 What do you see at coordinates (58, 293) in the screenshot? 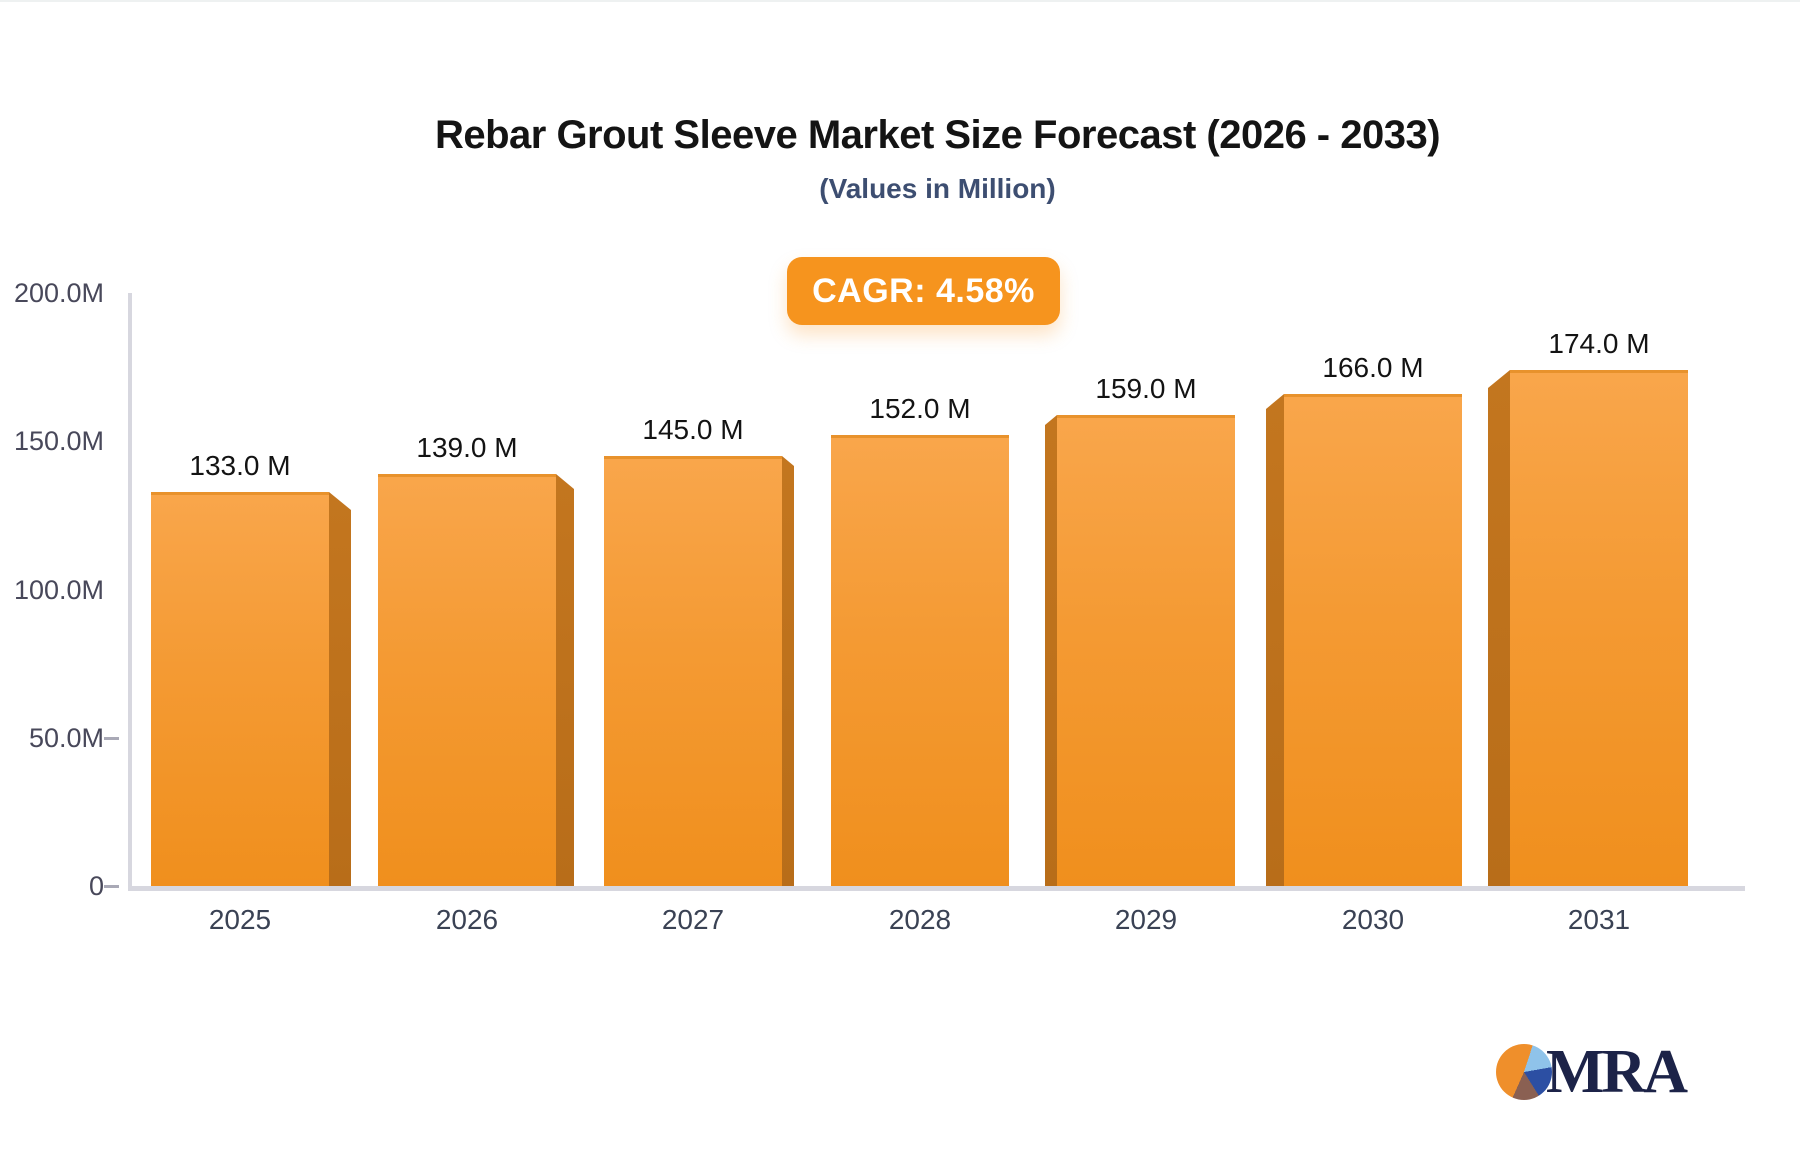
I see `y-tick-label: 200.0M` at bounding box center [58, 293].